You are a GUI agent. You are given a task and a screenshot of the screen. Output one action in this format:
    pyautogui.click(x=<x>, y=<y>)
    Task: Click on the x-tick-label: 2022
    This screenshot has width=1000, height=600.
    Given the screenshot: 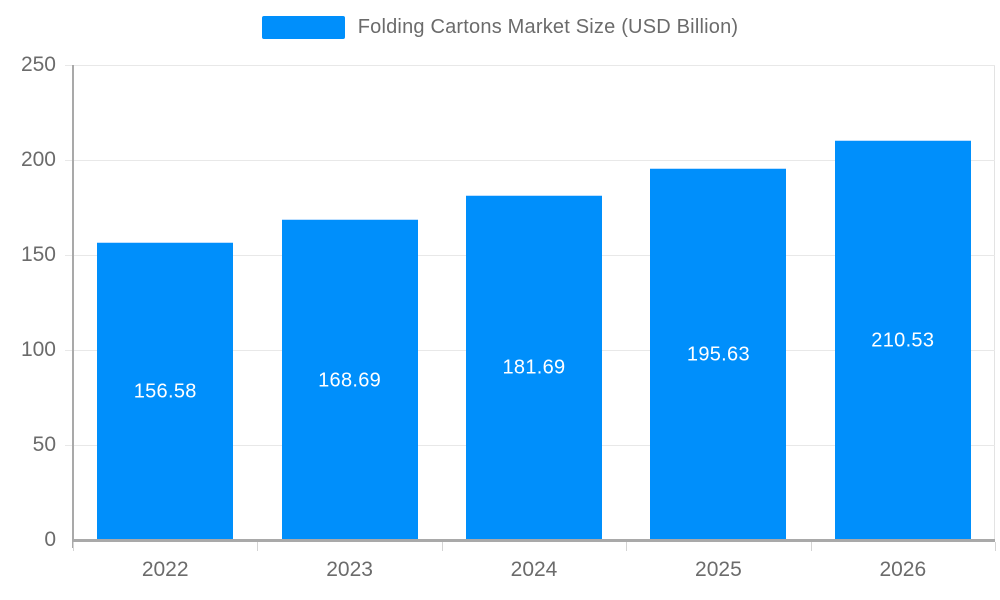 What is the action you would take?
    pyautogui.click(x=165, y=569)
    